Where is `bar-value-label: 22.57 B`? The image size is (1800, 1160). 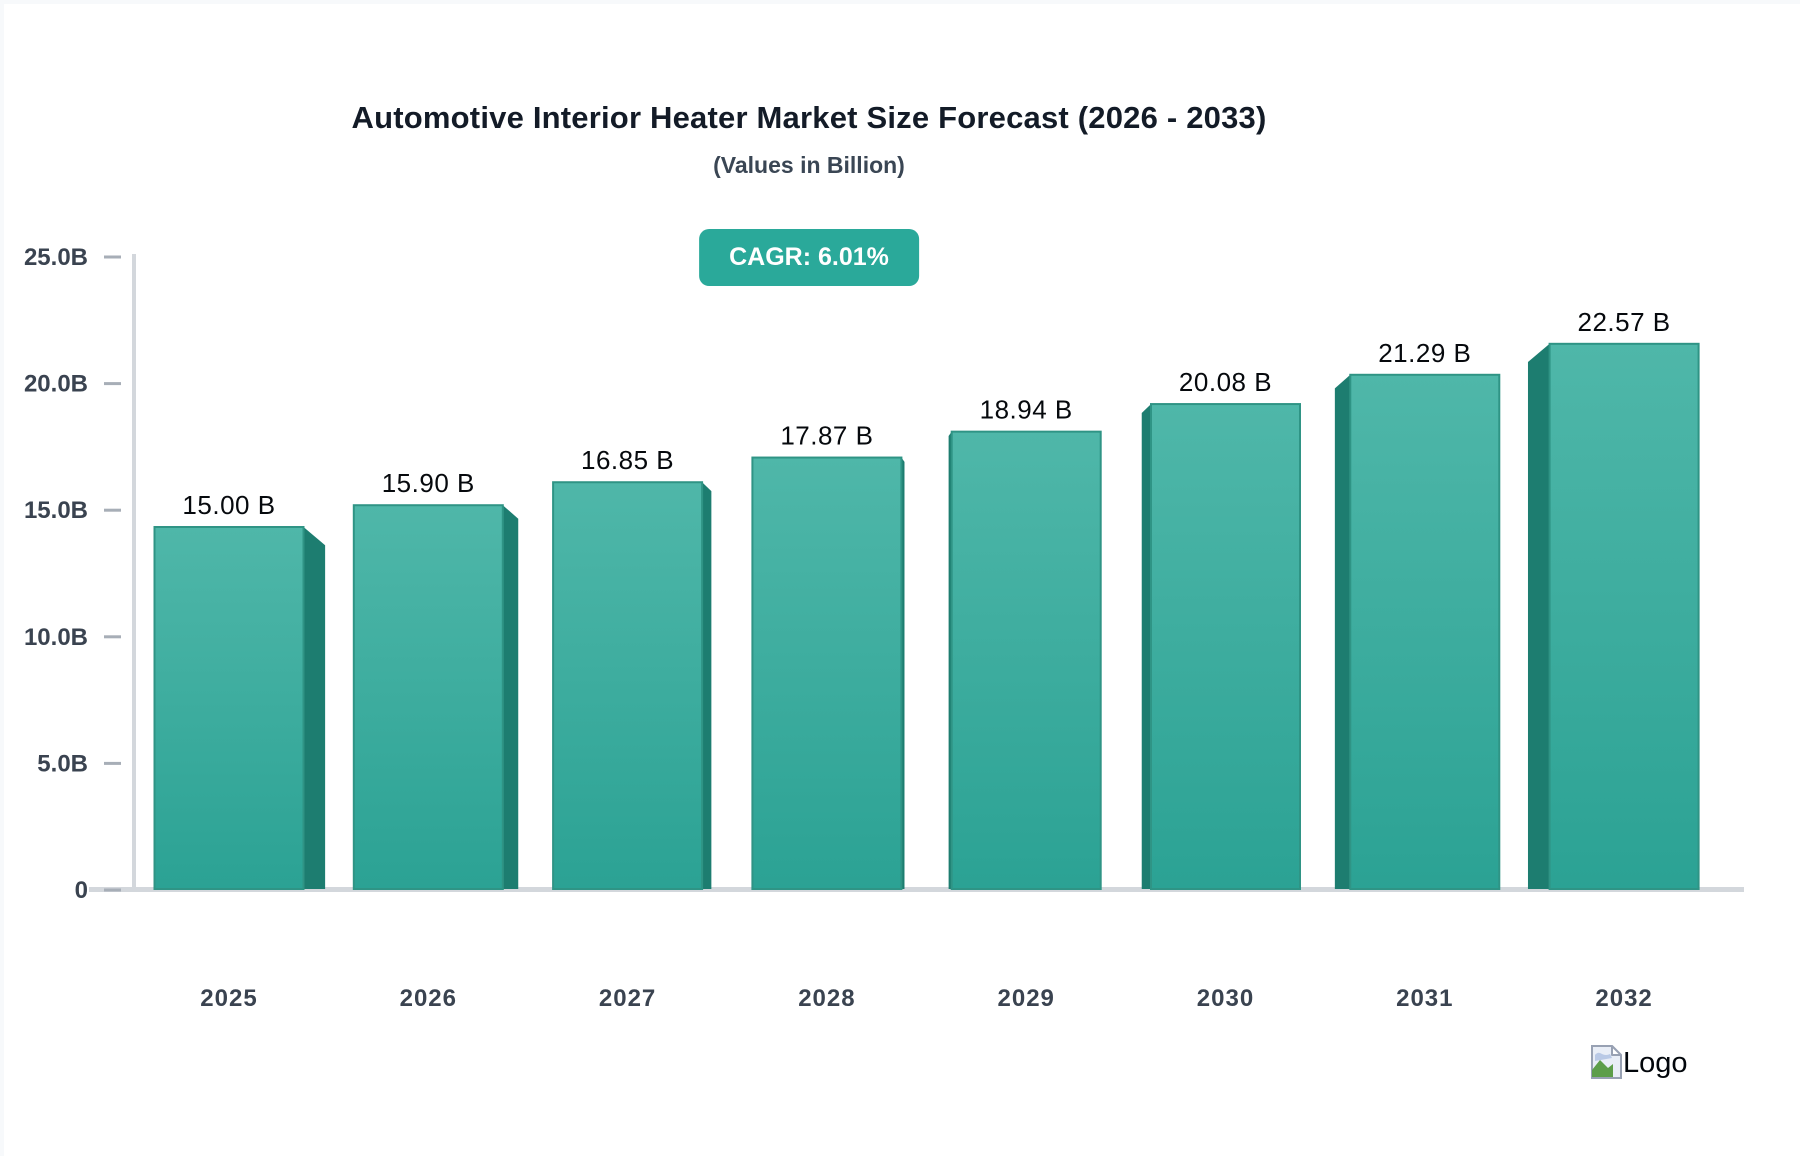
bar-value-label: 22.57 B is located at coordinates (1624, 322).